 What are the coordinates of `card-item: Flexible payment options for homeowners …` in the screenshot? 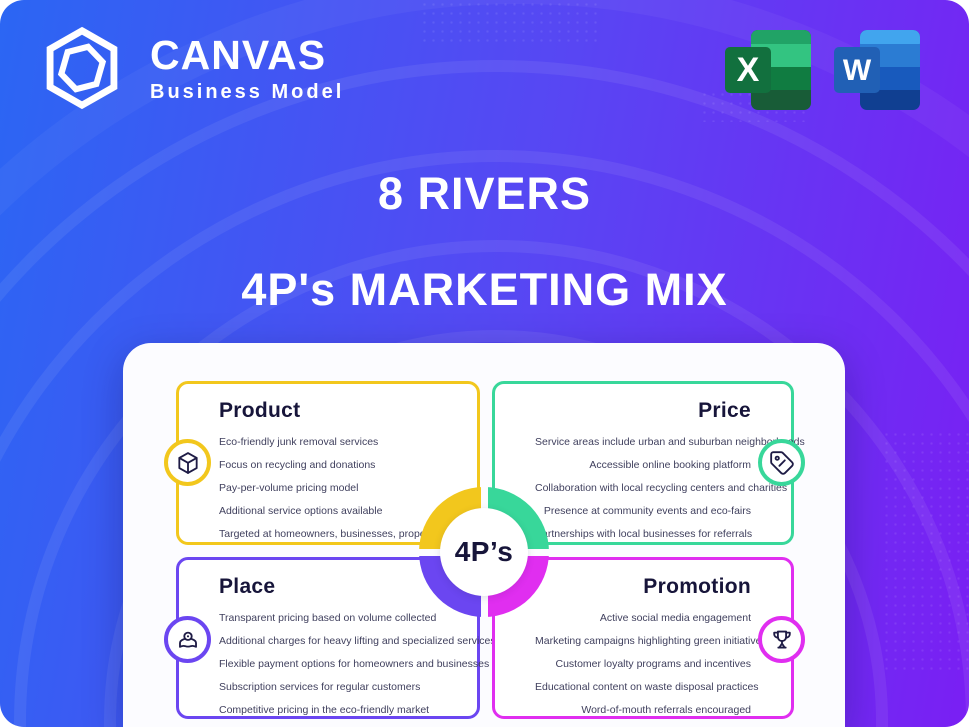 It's located at (354, 664).